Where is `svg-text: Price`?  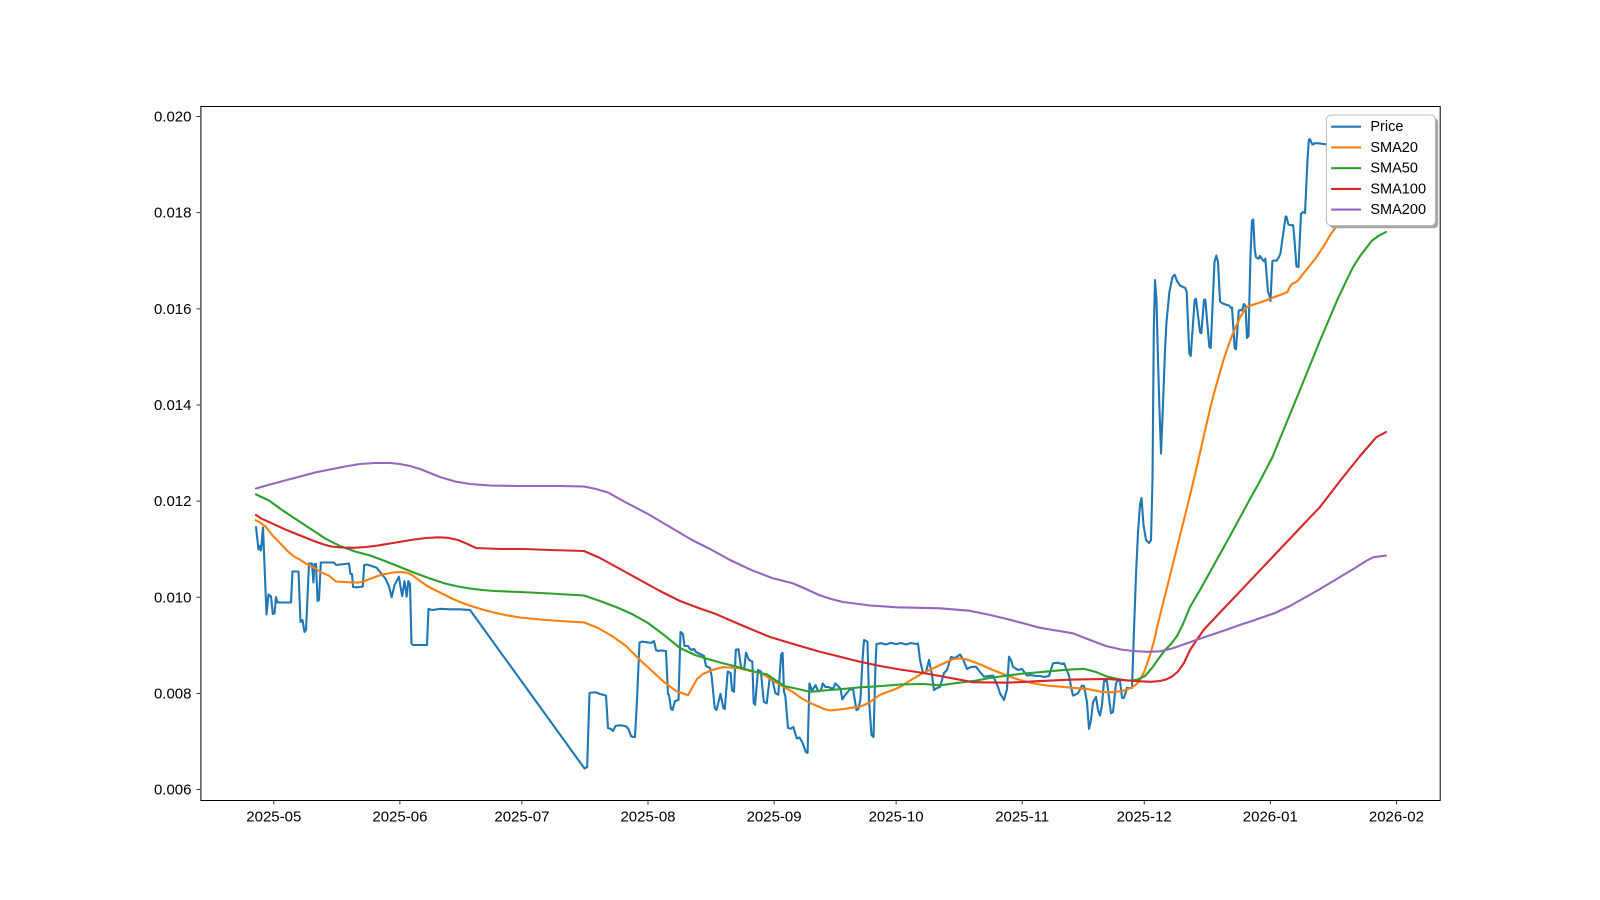 svg-text: Price is located at coordinates (1386, 127).